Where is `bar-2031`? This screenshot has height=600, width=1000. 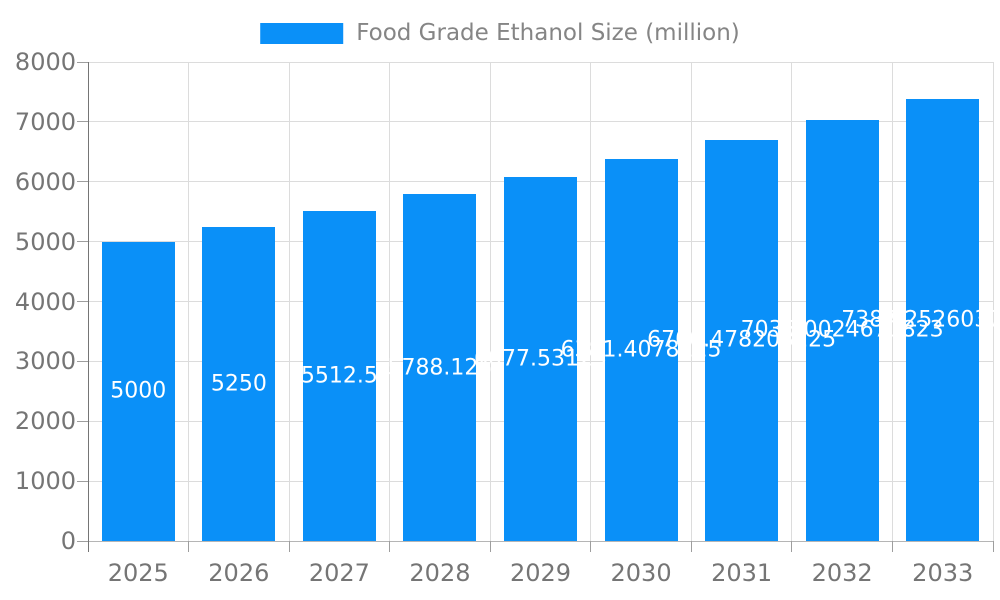 bar-2031 is located at coordinates (742, 340).